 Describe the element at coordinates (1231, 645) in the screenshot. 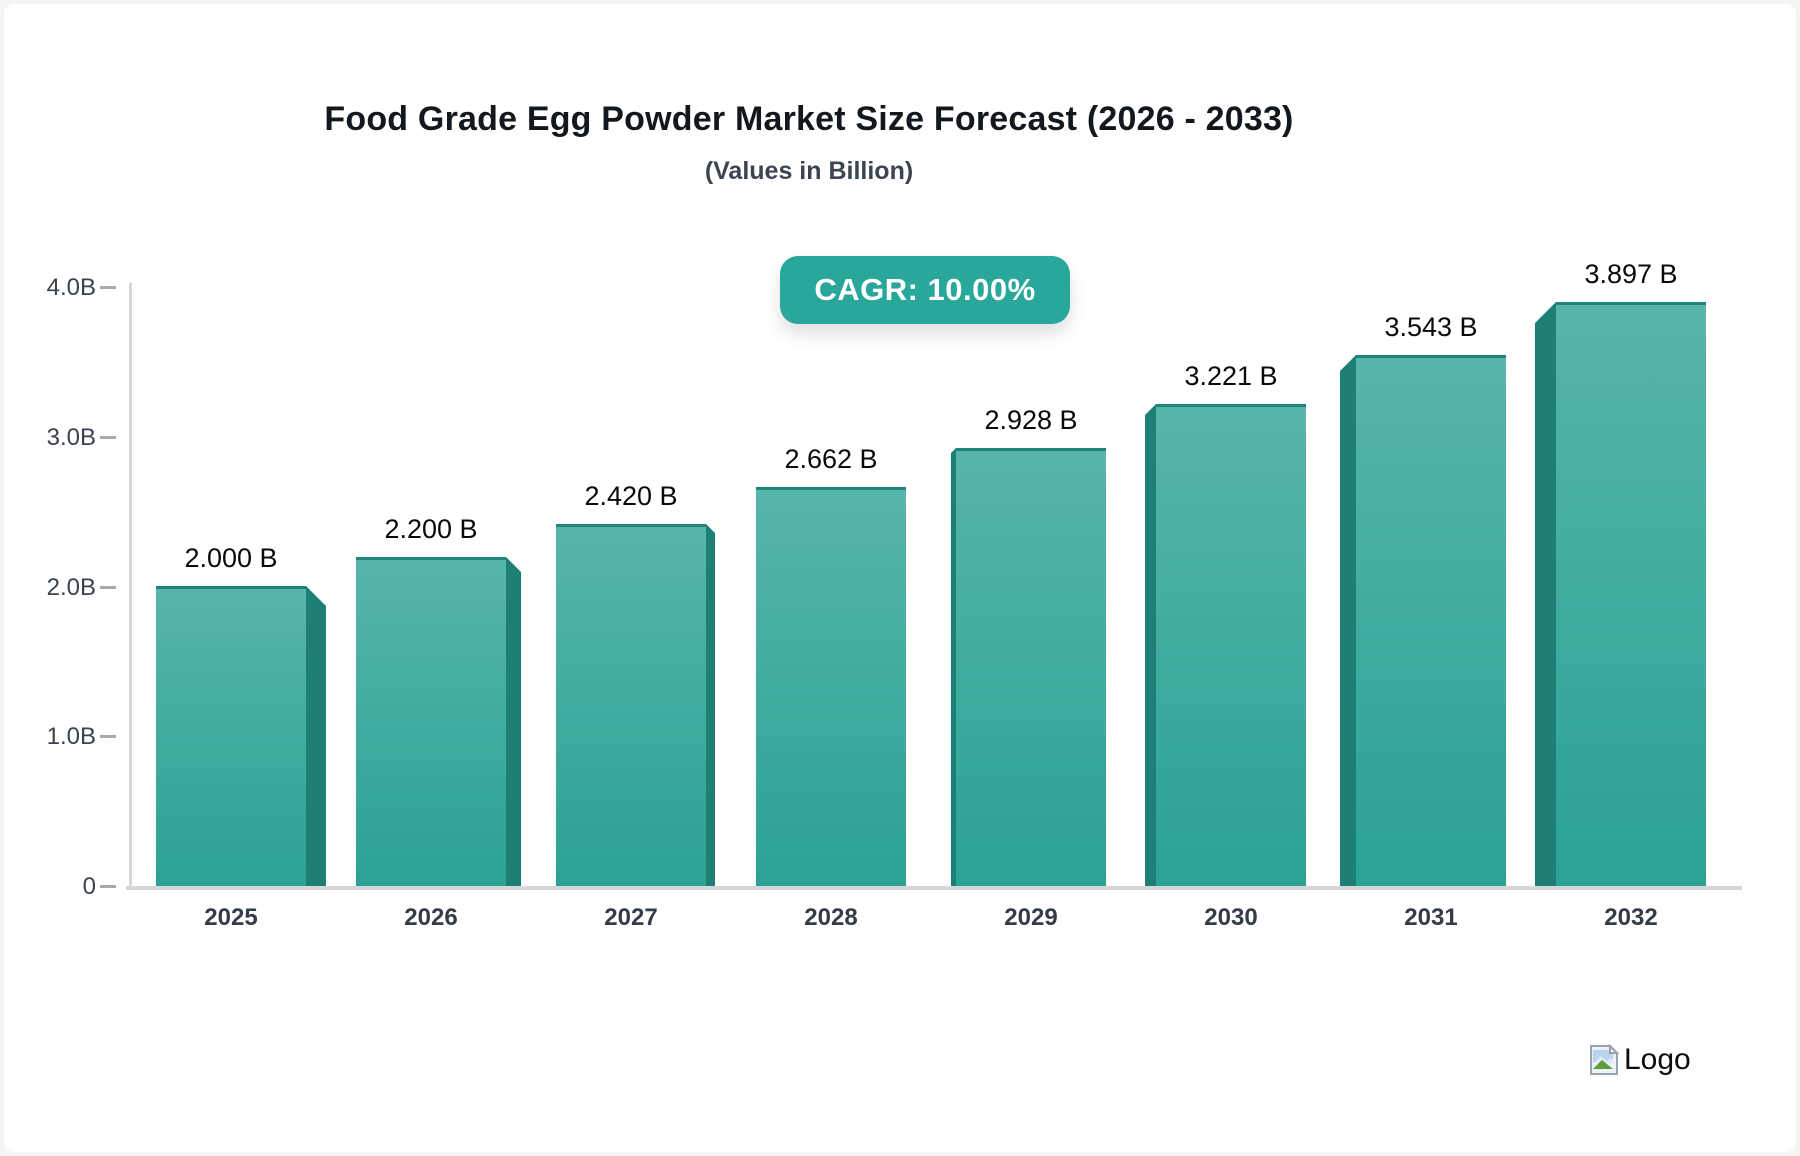

I see `bar-2030` at that location.